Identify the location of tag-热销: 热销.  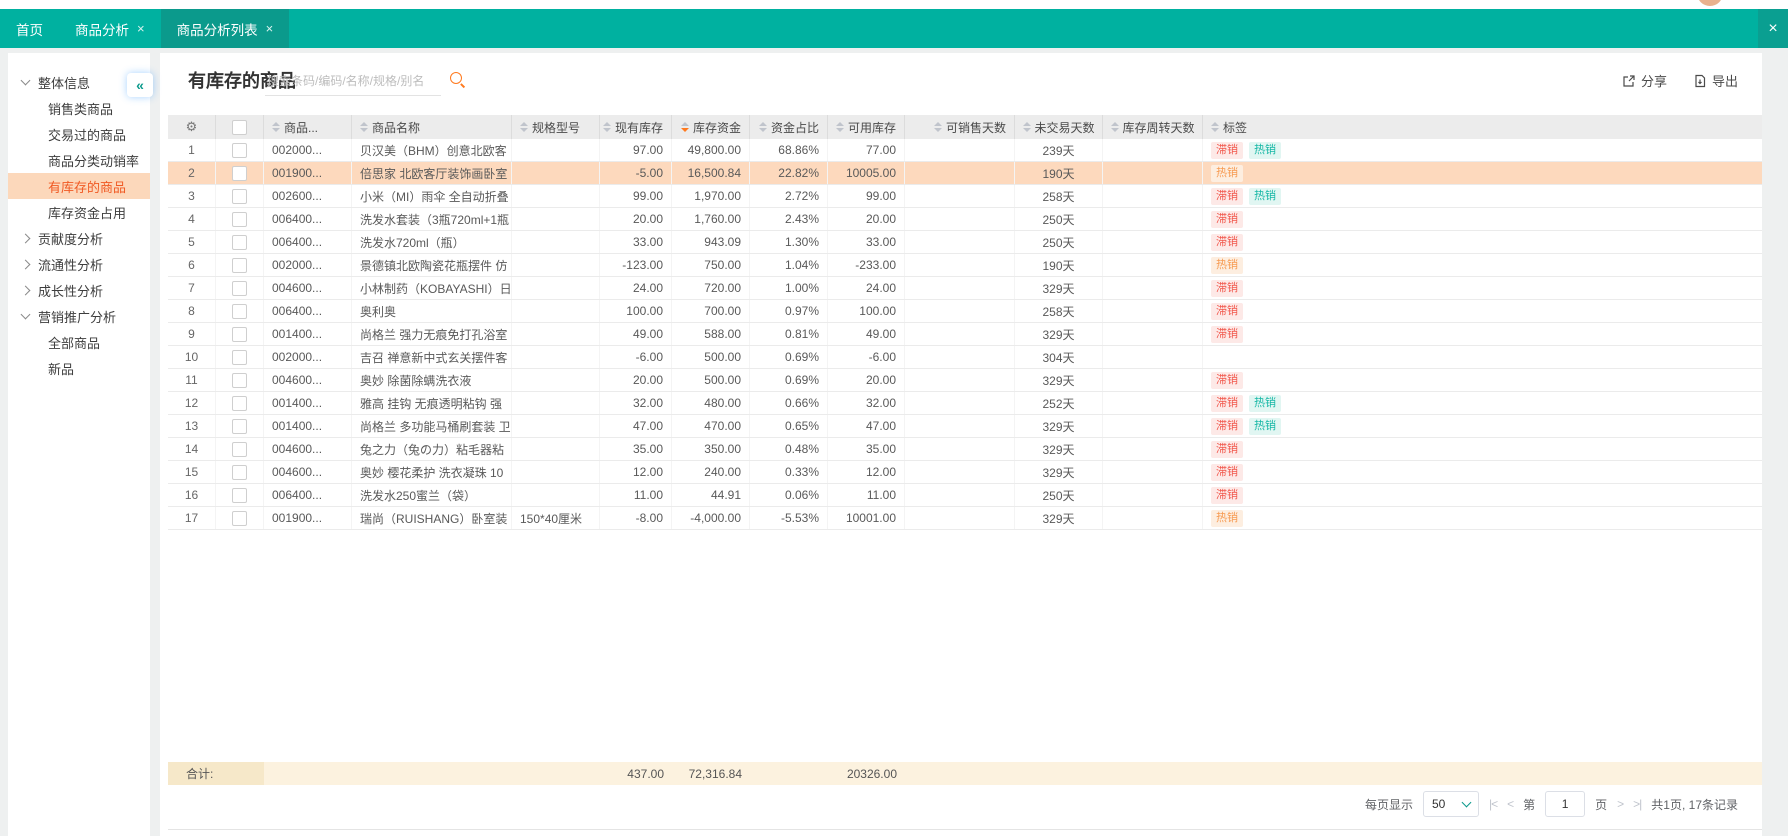
(1227, 265).